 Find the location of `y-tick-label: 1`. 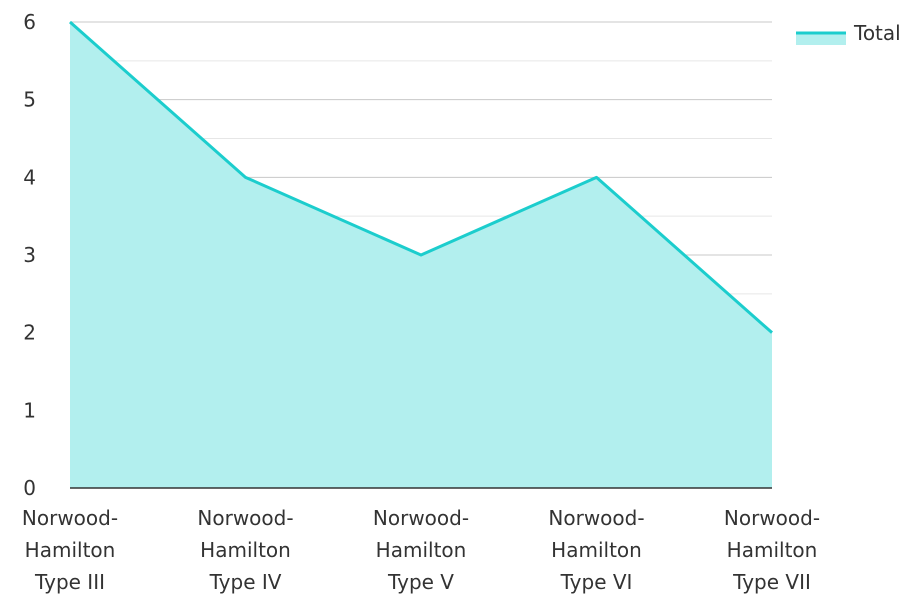

y-tick-label: 1 is located at coordinates (29, 410).